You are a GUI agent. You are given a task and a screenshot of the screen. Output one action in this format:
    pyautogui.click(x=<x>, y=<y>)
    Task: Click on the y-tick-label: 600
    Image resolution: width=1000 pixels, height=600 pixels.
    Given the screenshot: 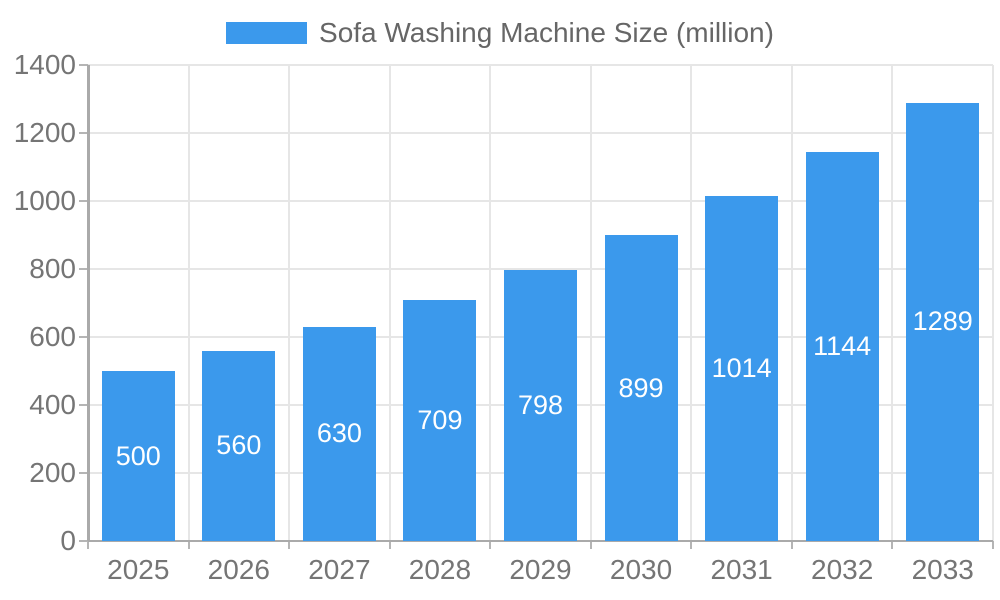 What is the action you would take?
    pyautogui.click(x=52, y=336)
    